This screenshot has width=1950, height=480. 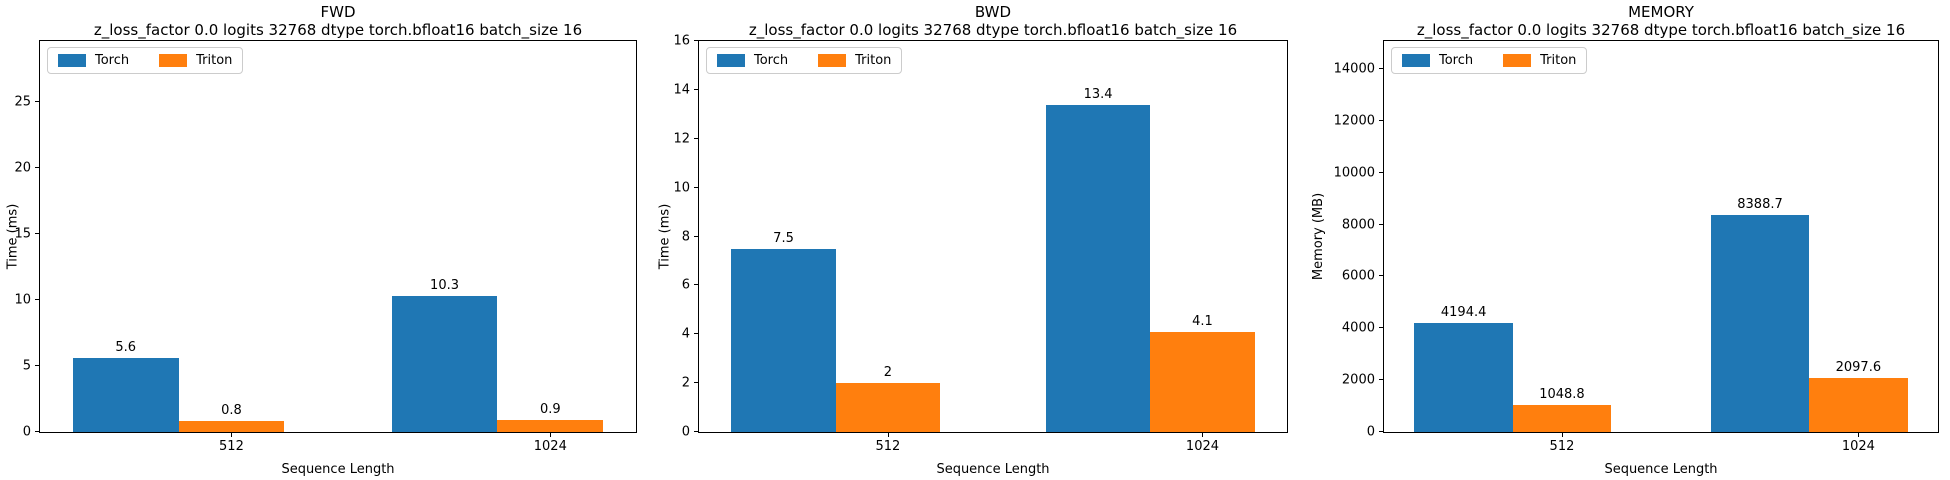 What do you see at coordinates (1358, 380) in the screenshot?
I see `y-axis-tick-label: 2000` at bounding box center [1358, 380].